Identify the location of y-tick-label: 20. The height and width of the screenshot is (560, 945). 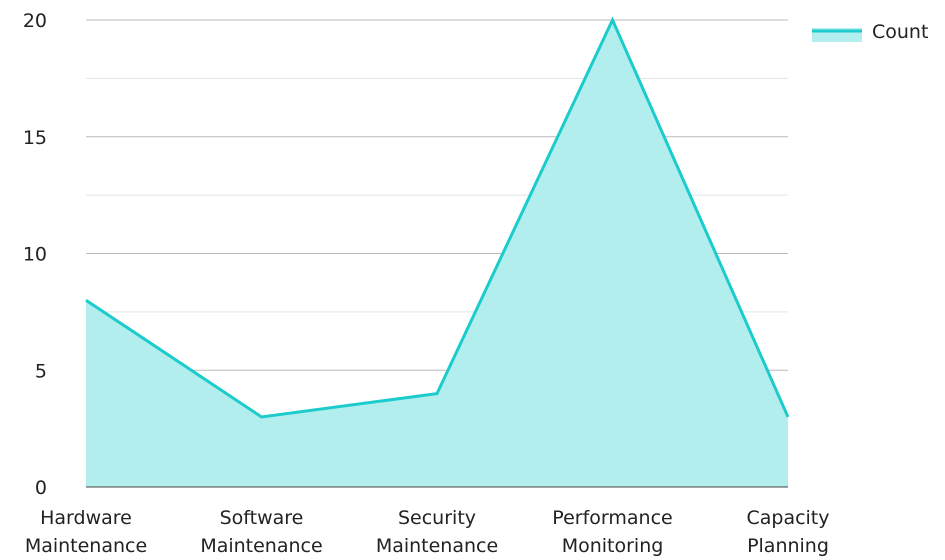
(35, 21).